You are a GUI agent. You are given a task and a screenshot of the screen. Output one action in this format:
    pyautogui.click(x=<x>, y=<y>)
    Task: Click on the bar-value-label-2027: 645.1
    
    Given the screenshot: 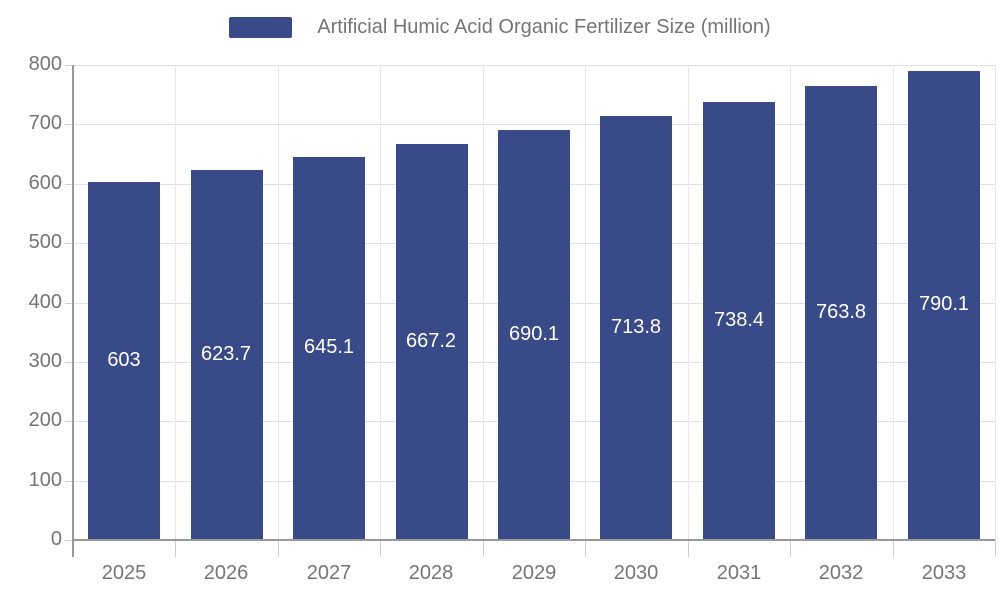 What is the action you would take?
    pyautogui.click(x=329, y=347)
    